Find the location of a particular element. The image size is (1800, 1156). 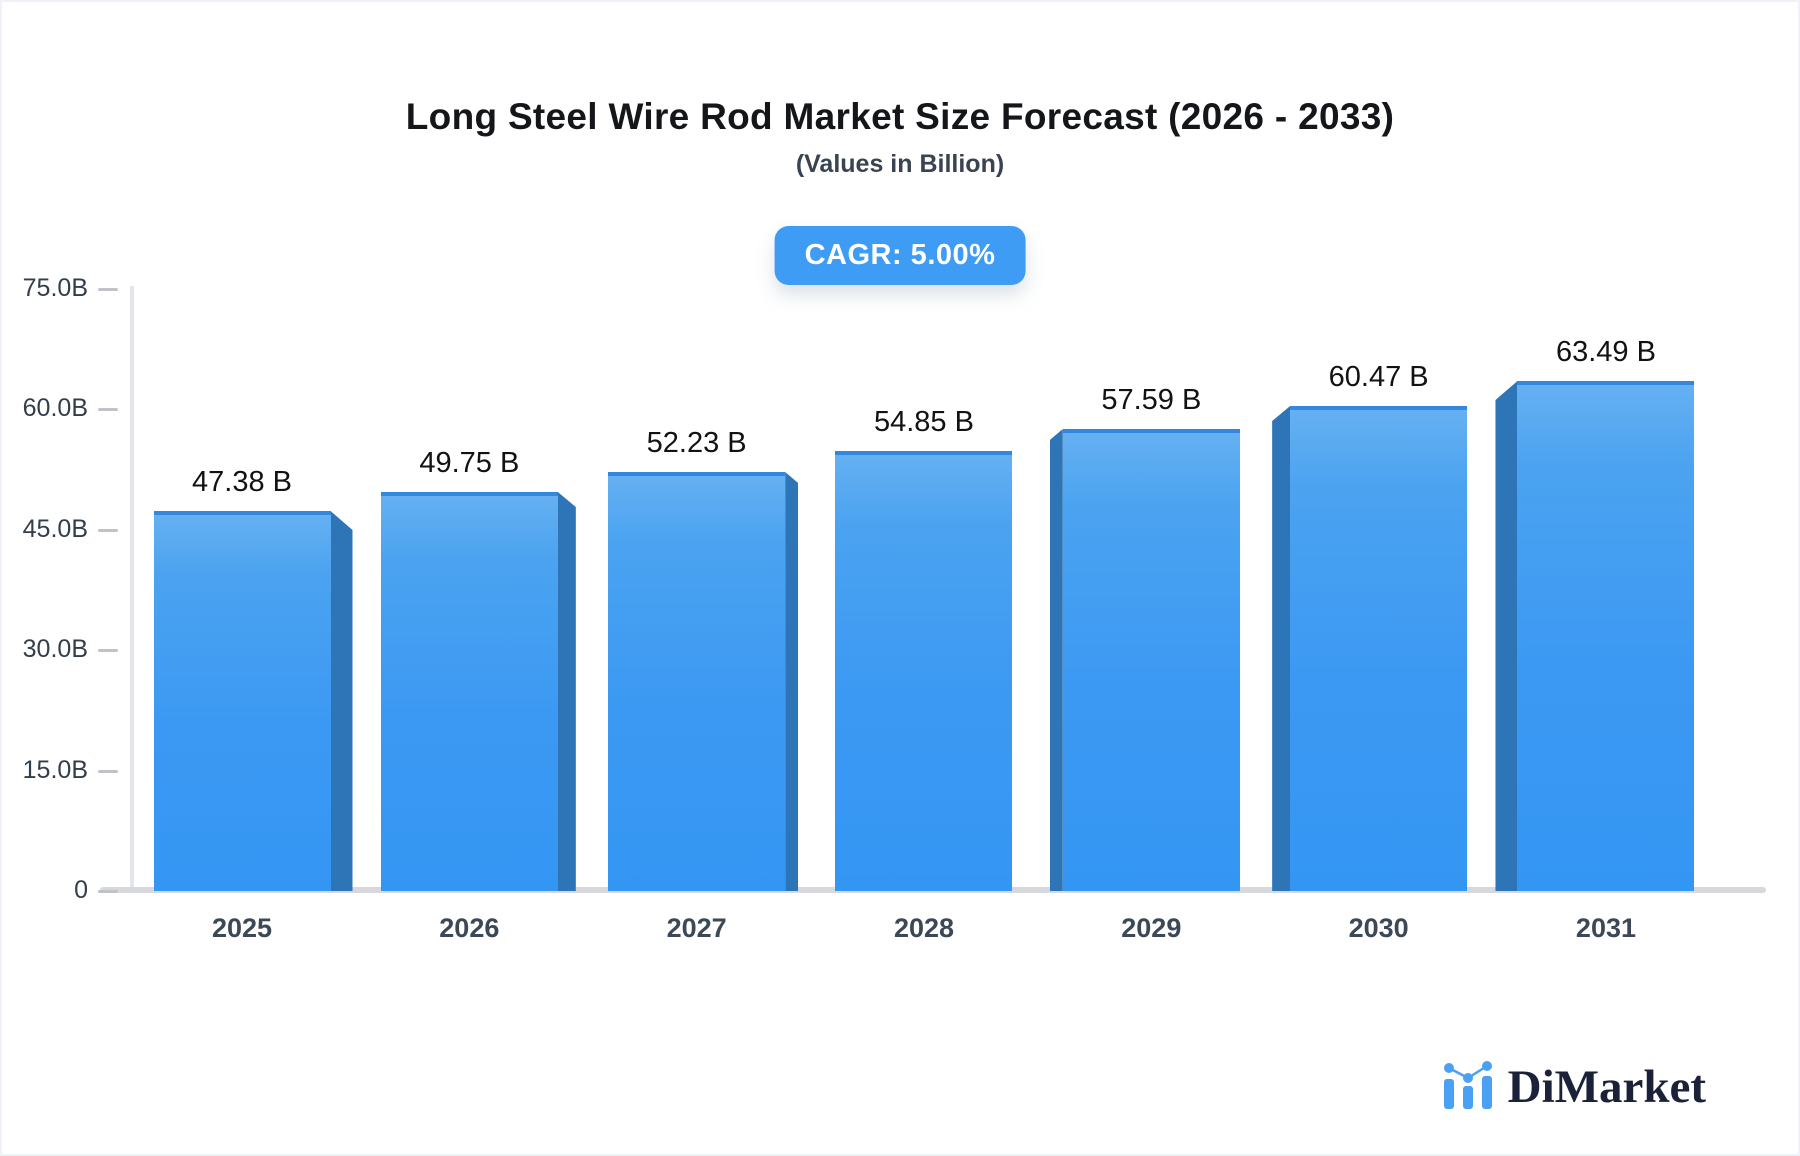

x-axis-label: 2030 is located at coordinates (1378, 928).